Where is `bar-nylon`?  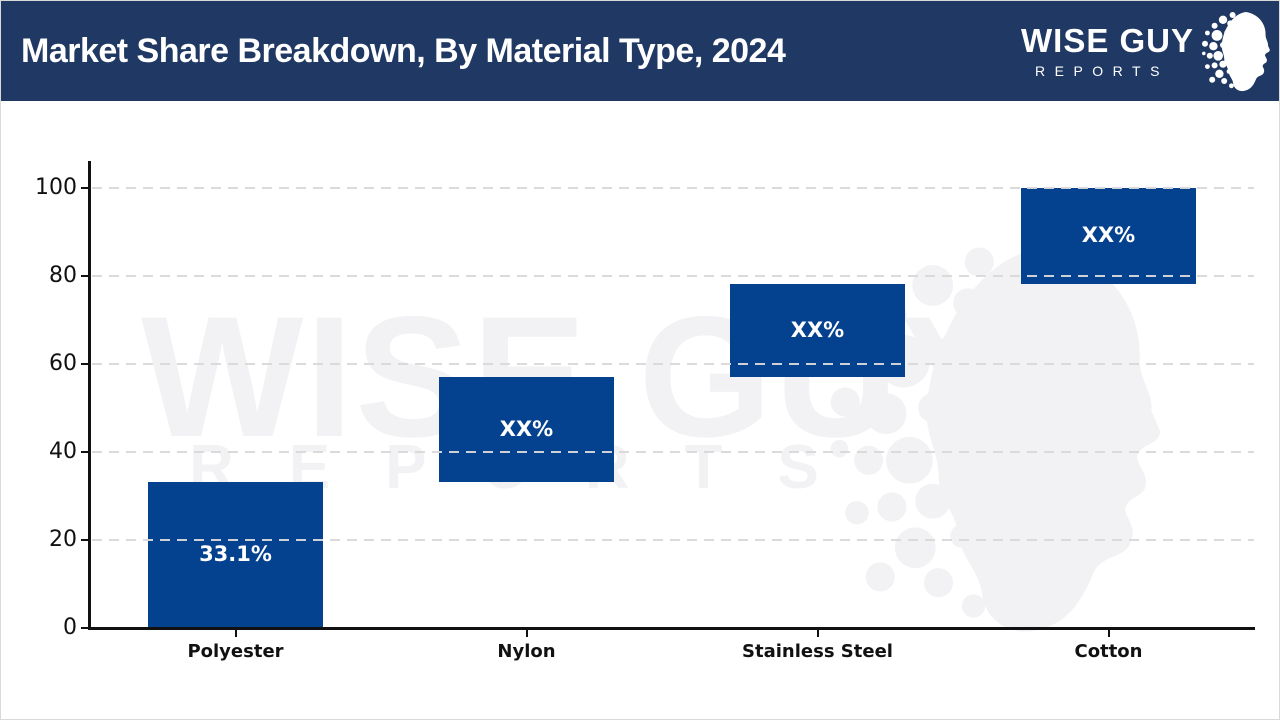
bar-nylon is located at coordinates (526, 429).